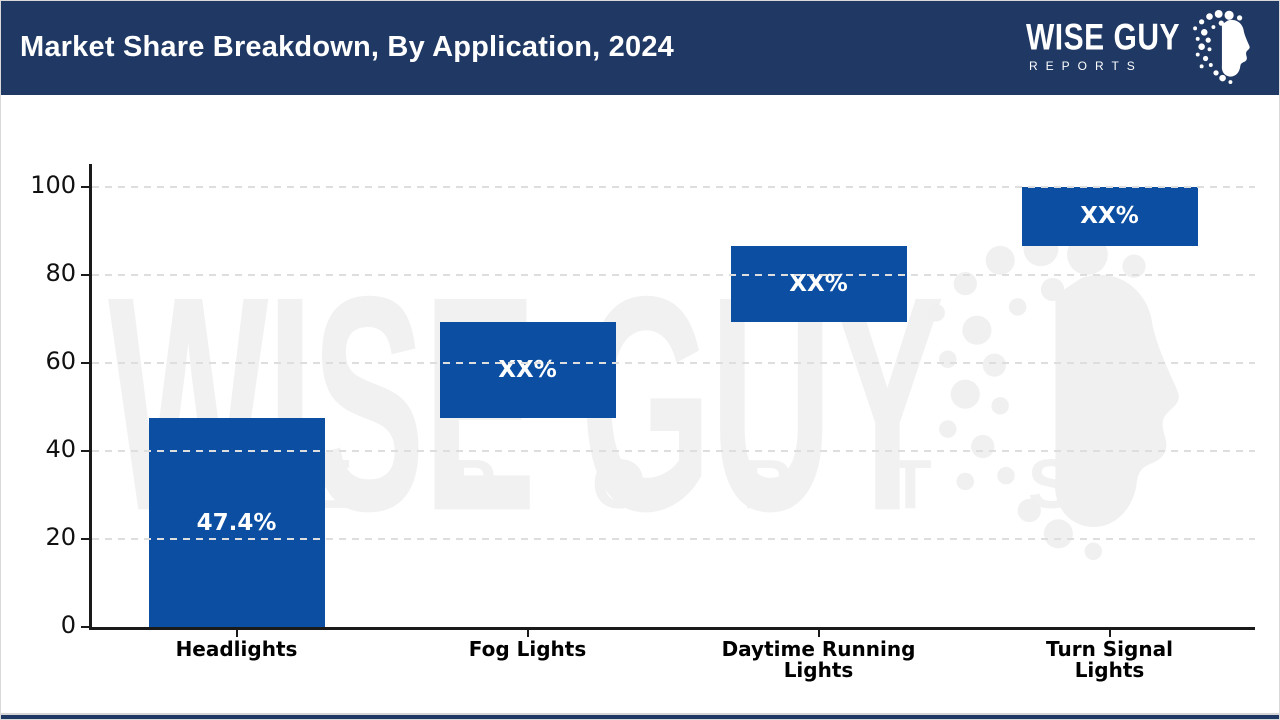 This screenshot has height=720, width=1280. What do you see at coordinates (90, 397) in the screenshot?
I see `y-axis-line` at bounding box center [90, 397].